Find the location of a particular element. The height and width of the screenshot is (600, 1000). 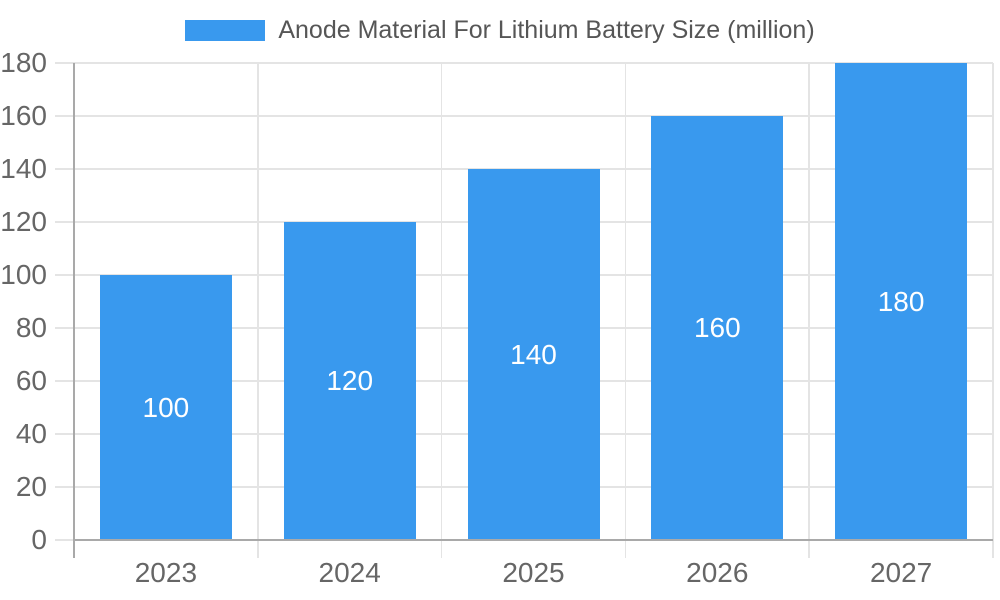

bar-value-label: 140 is located at coordinates (533, 354).